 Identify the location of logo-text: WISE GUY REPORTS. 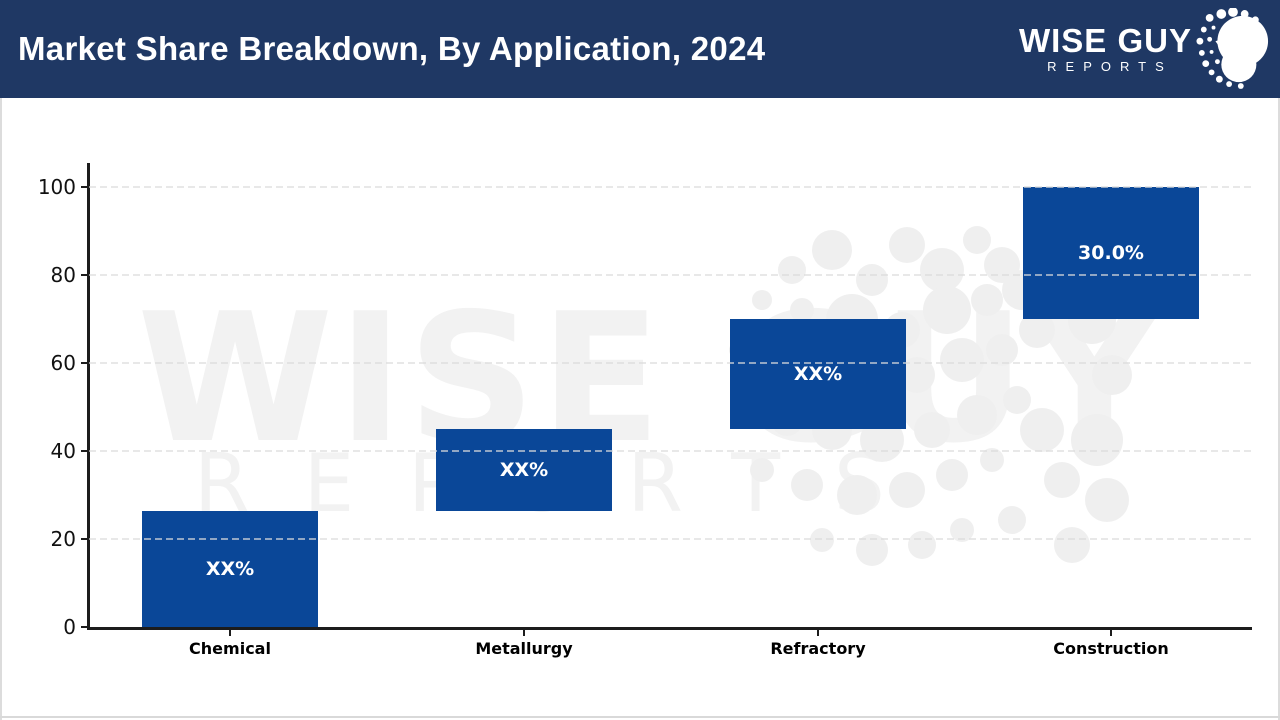
(1105, 49).